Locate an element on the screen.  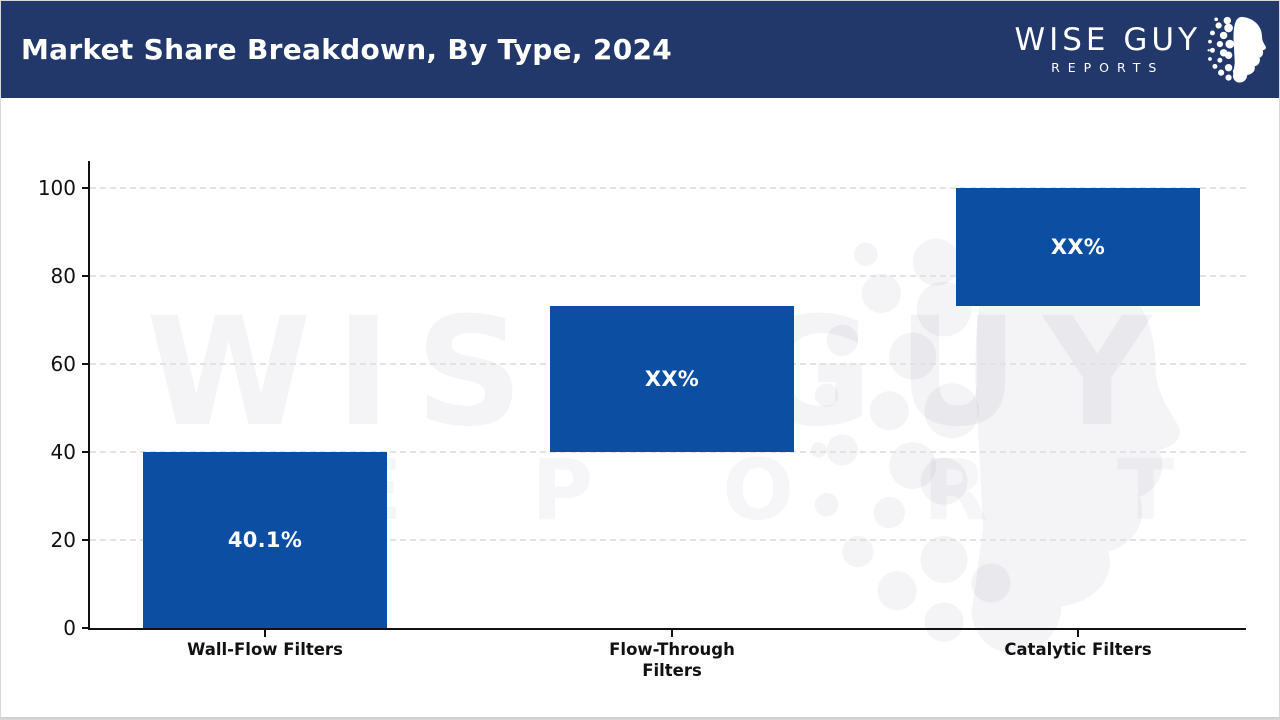
y-axis-line is located at coordinates (89, 395).